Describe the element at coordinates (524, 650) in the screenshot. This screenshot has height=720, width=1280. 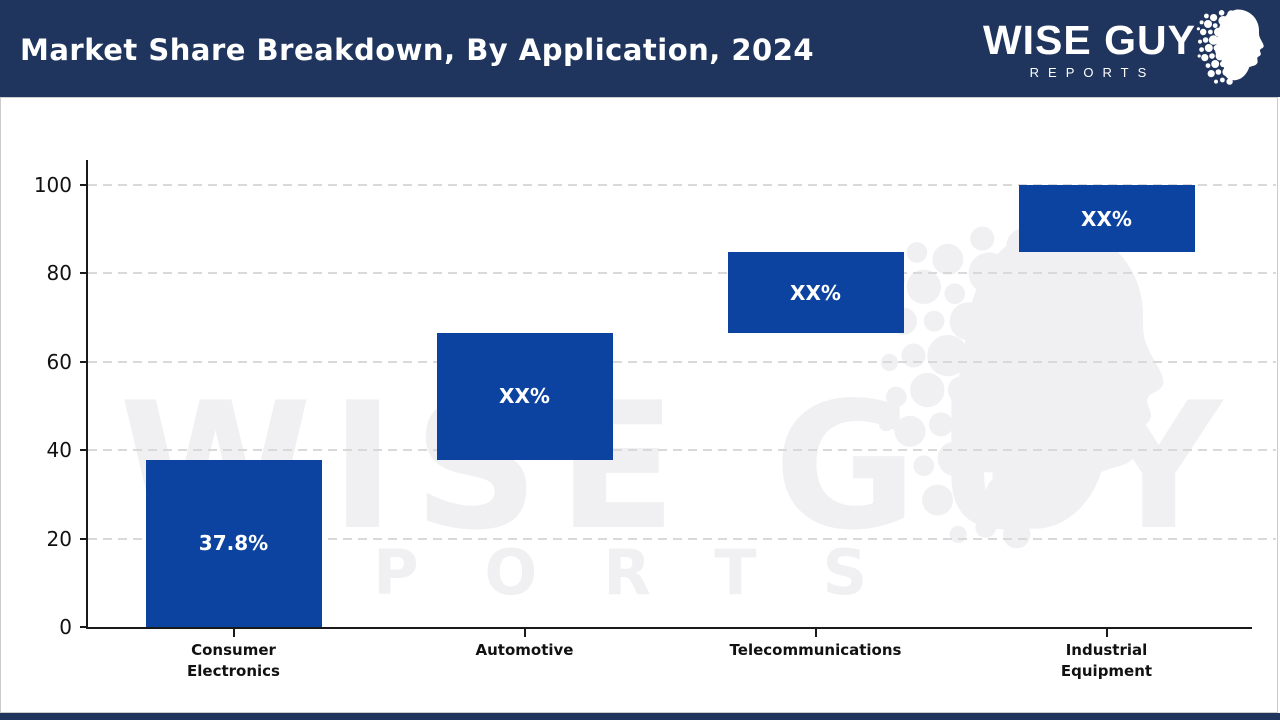
I see `x-axis-label-automotive: Automotive` at that location.